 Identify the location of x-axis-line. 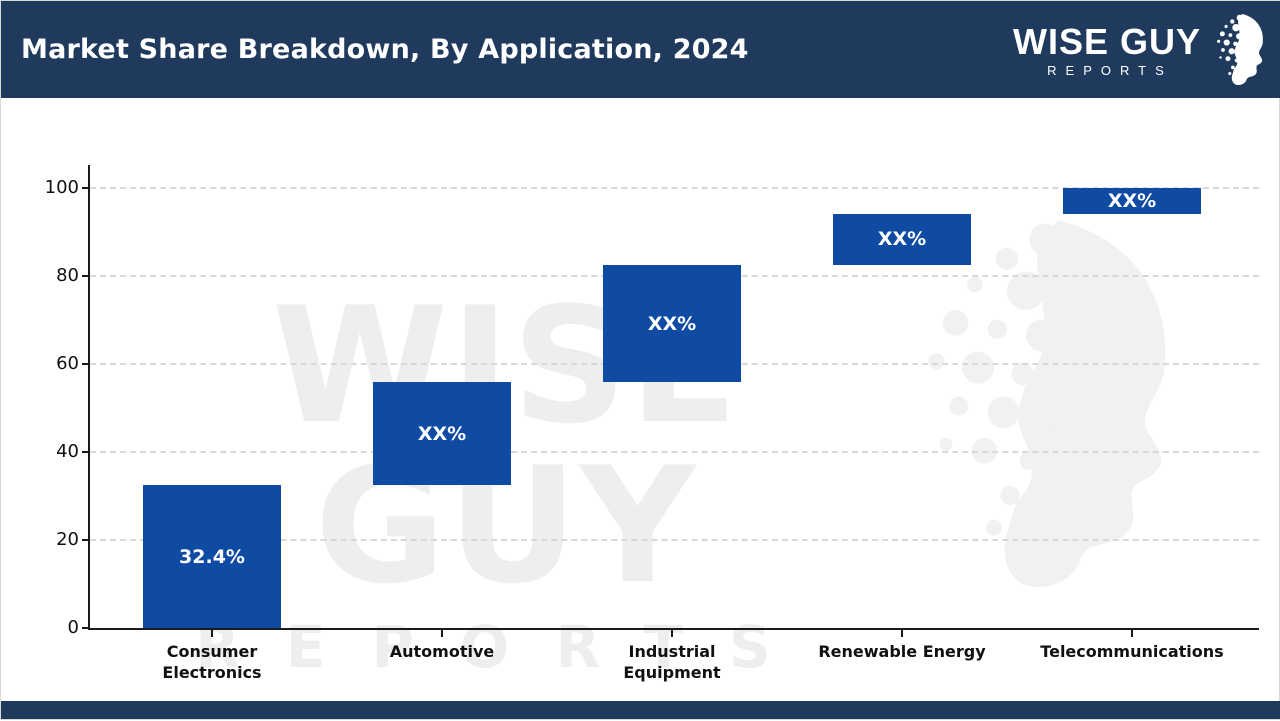
(673, 629).